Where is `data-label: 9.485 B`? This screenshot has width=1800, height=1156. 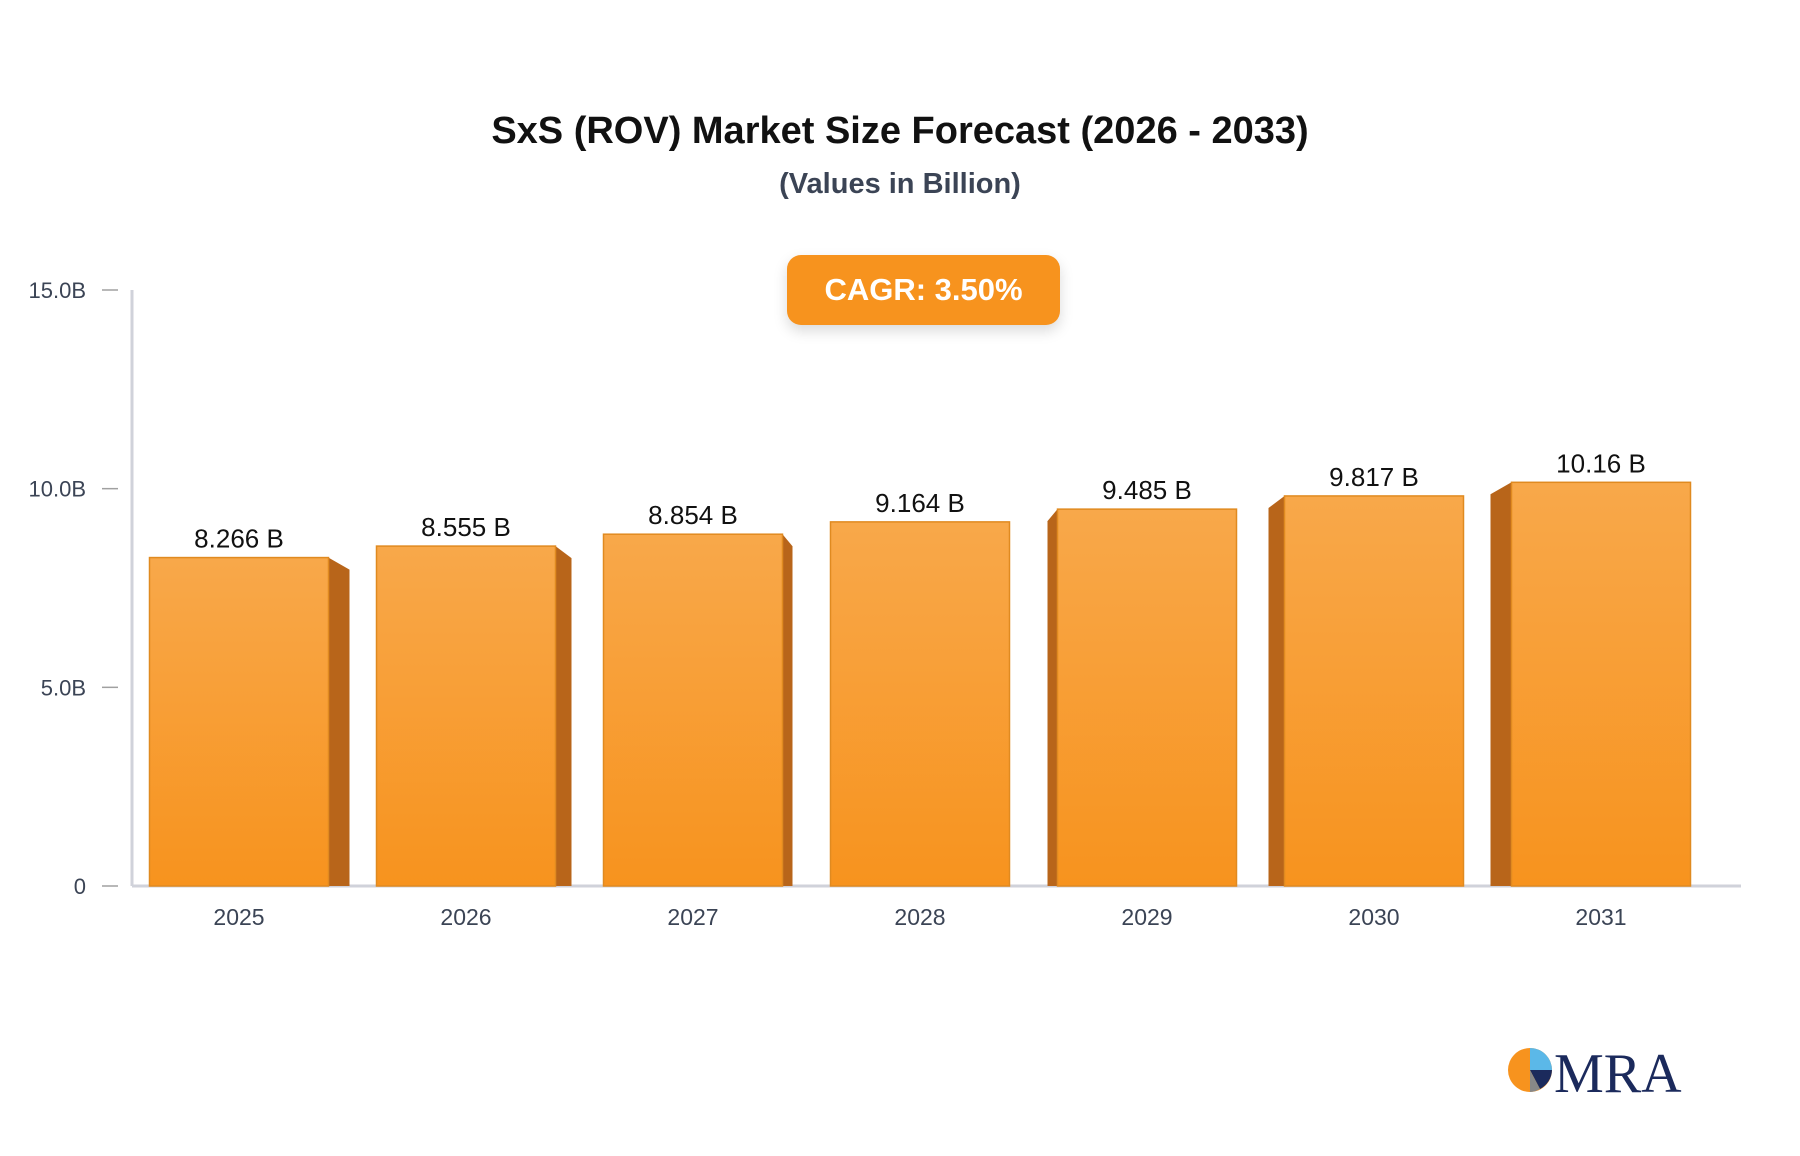 data-label: 9.485 B is located at coordinates (1147, 490).